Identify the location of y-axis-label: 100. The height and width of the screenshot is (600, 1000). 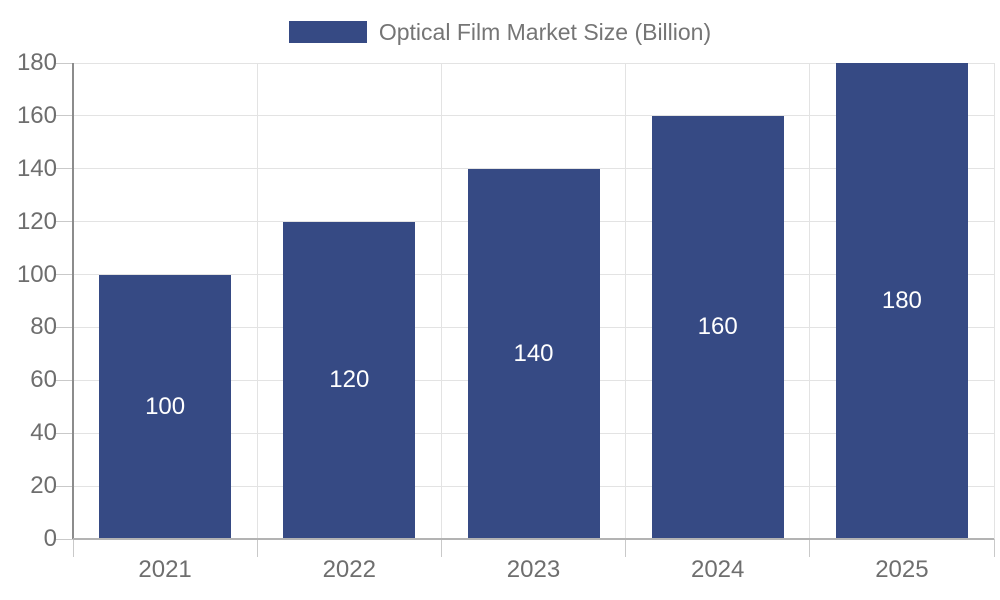
(36, 274).